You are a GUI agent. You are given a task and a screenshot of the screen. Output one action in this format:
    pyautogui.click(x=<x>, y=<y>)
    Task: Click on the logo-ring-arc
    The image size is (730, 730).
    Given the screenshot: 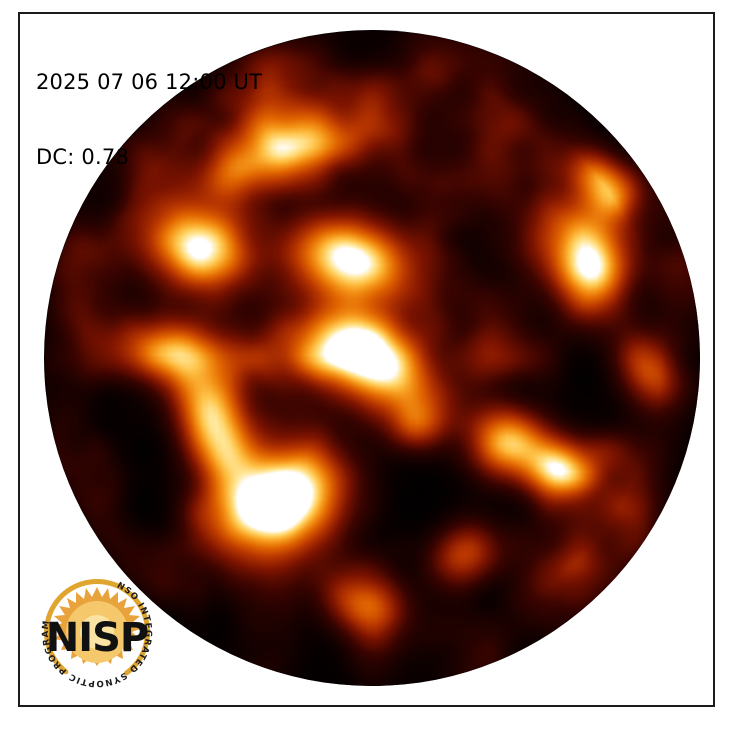 What is the action you would take?
    pyautogui.click(x=97, y=632)
    